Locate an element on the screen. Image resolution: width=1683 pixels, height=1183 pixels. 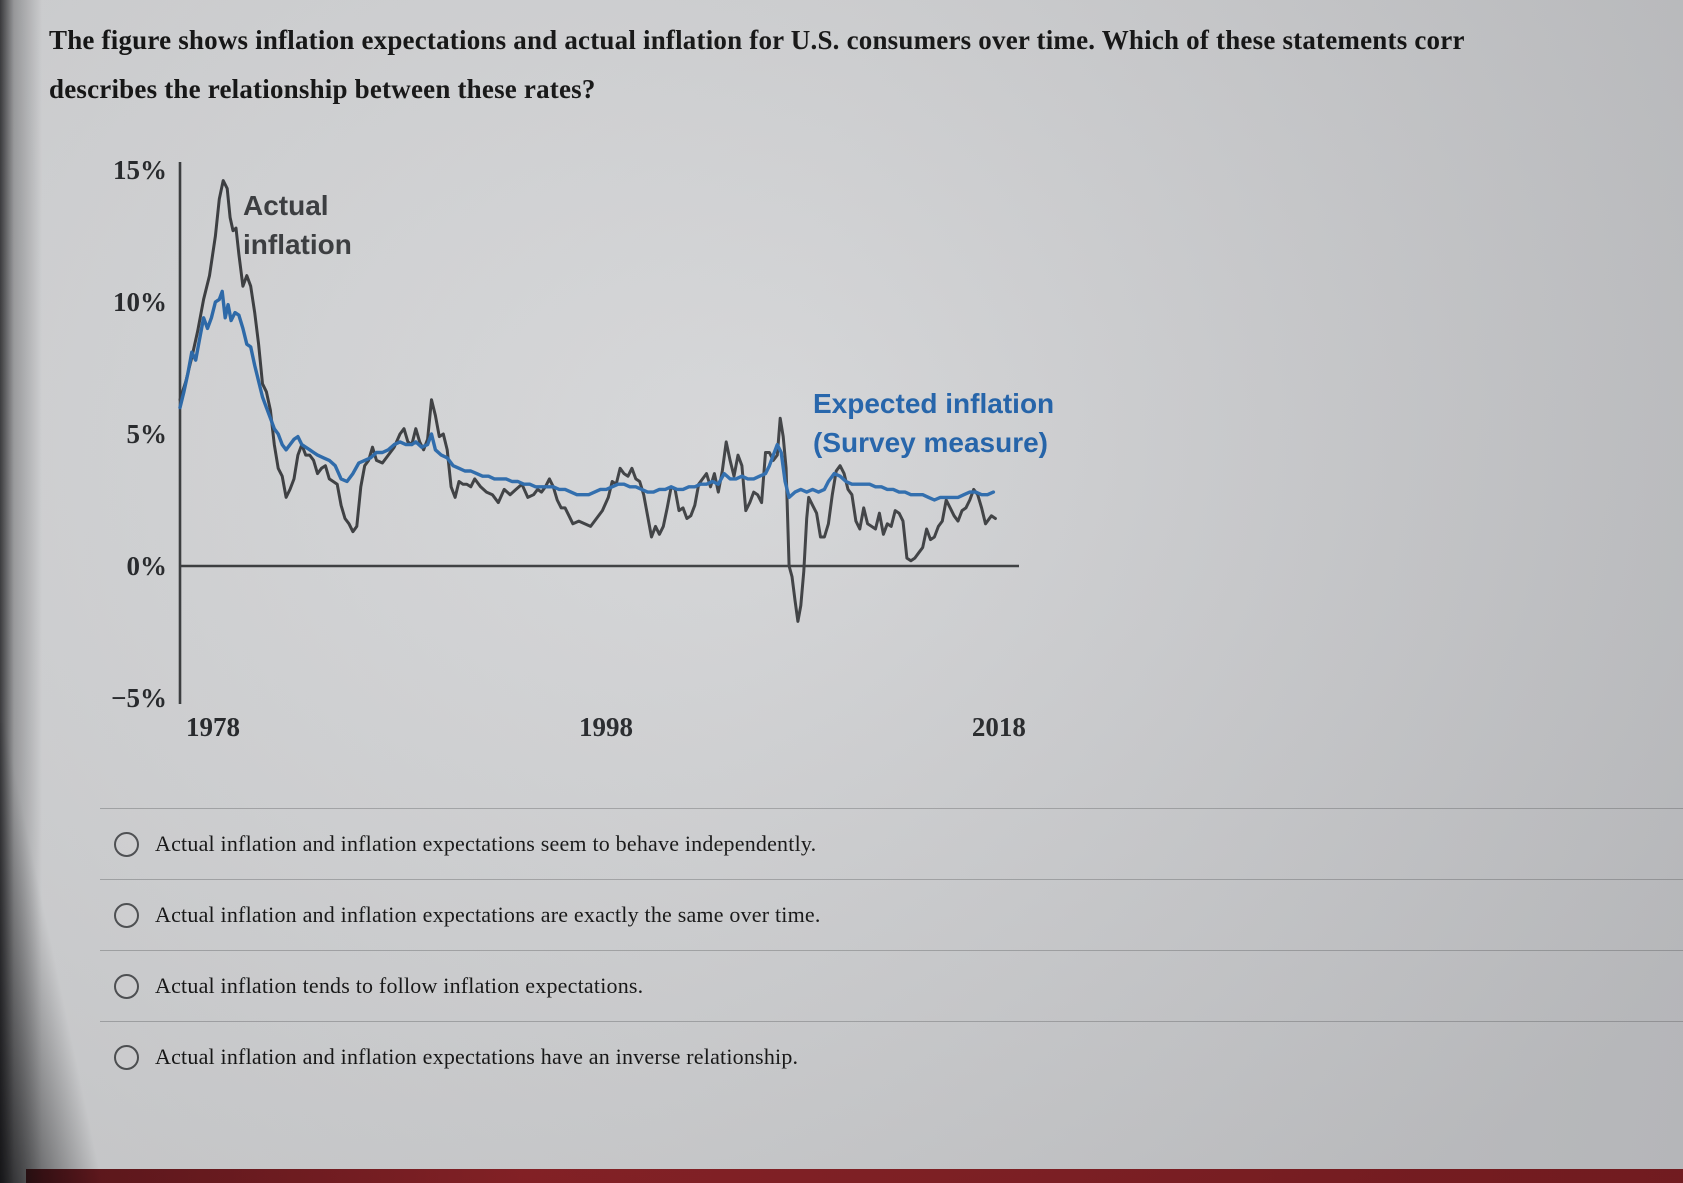
actual-label-line-2: inflation is located at coordinates (297, 244).